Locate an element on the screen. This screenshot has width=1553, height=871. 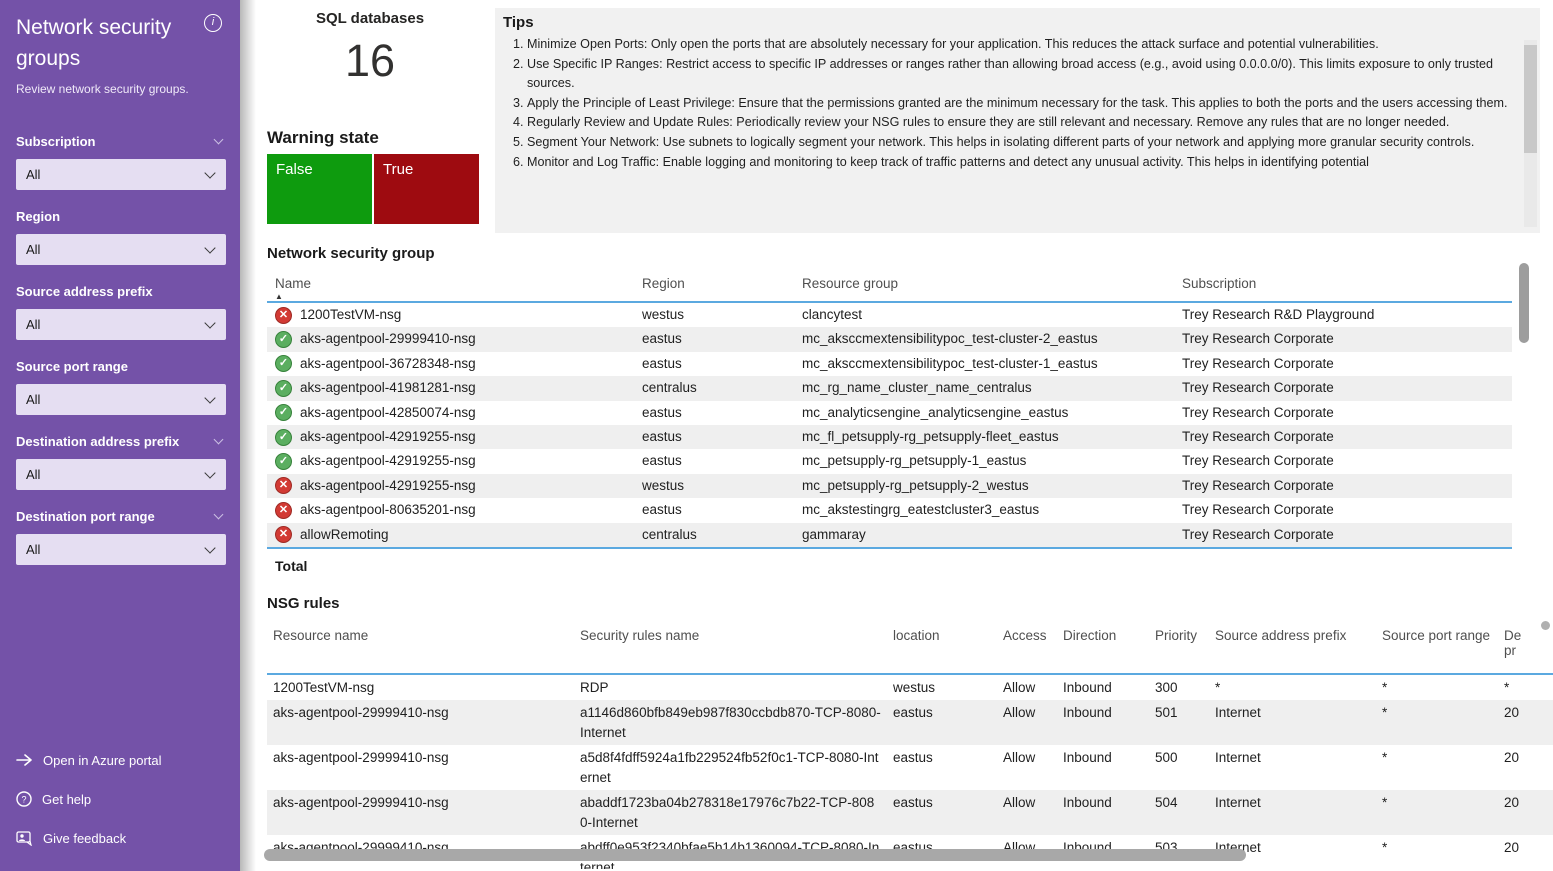
cell-location: eastus is located at coordinates (913, 802).